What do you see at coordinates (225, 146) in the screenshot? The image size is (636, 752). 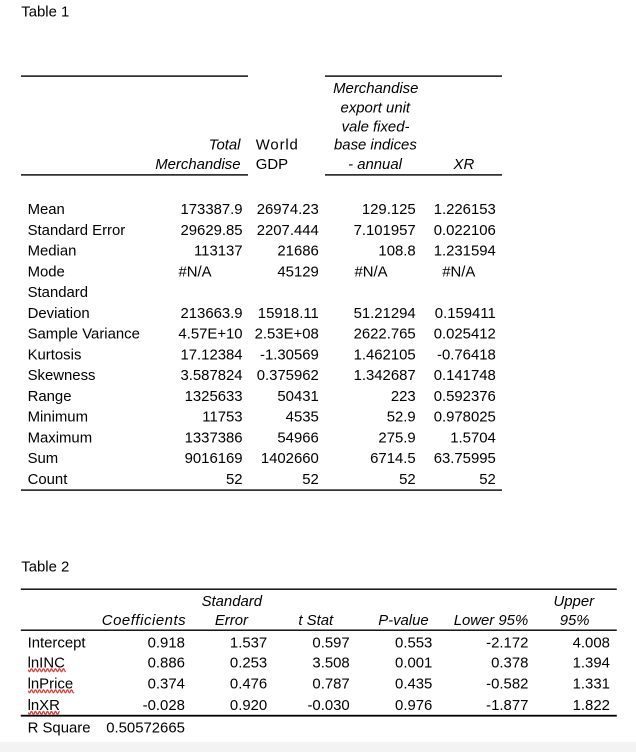 I see `svg-text: Total` at bounding box center [225, 146].